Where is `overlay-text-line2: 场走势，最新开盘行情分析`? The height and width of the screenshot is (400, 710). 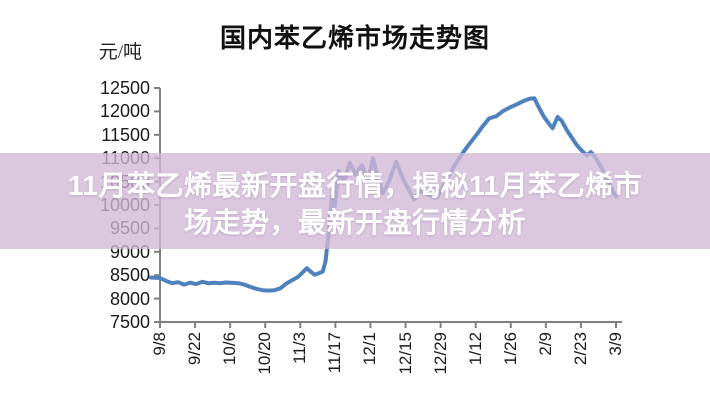 overlay-text-line2: 场走势，最新开盘行情分析 is located at coordinates (354, 222).